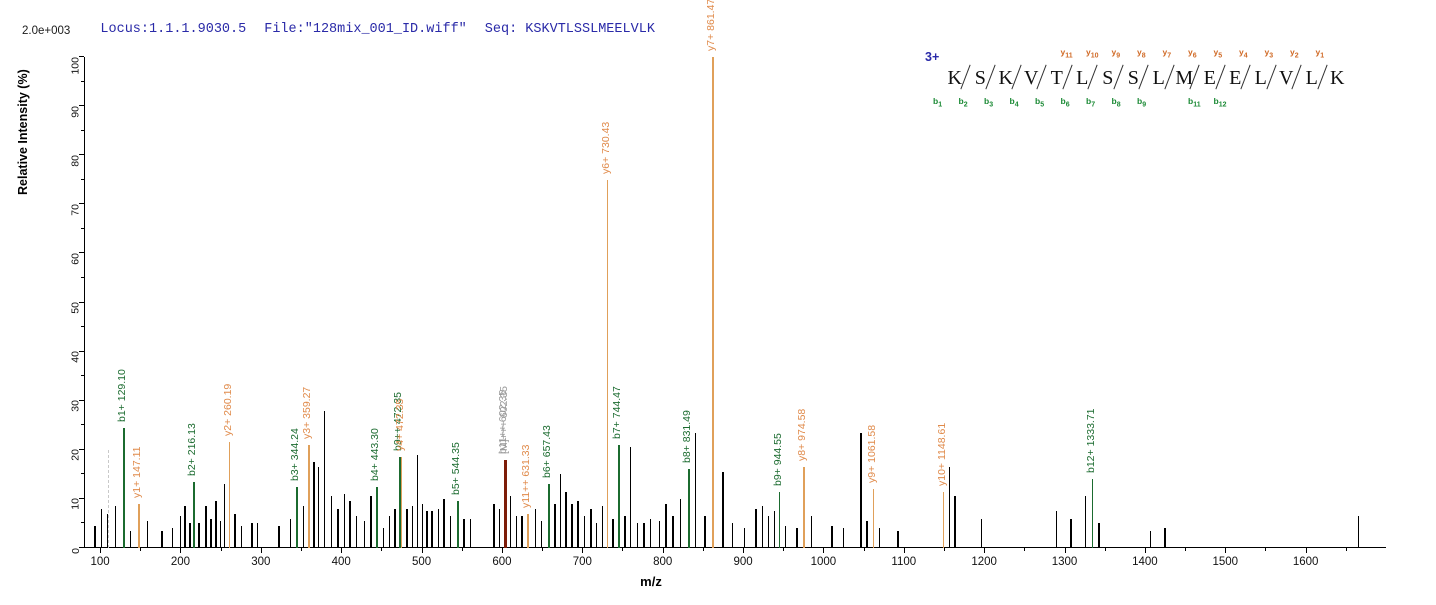  What do you see at coordinates (1005, 78) in the screenshot?
I see `residue-letter: K` at bounding box center [1005, 78].